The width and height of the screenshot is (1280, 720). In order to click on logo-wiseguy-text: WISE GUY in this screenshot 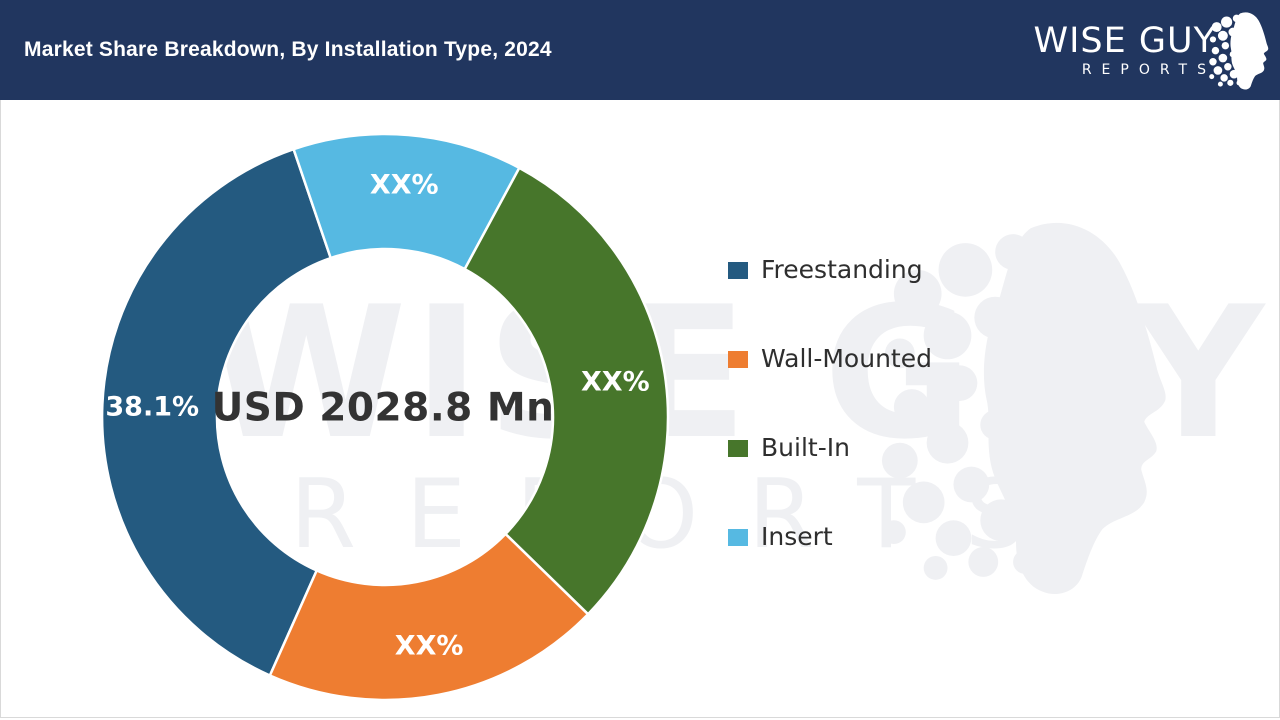, I will do `click(1124, 40)`.